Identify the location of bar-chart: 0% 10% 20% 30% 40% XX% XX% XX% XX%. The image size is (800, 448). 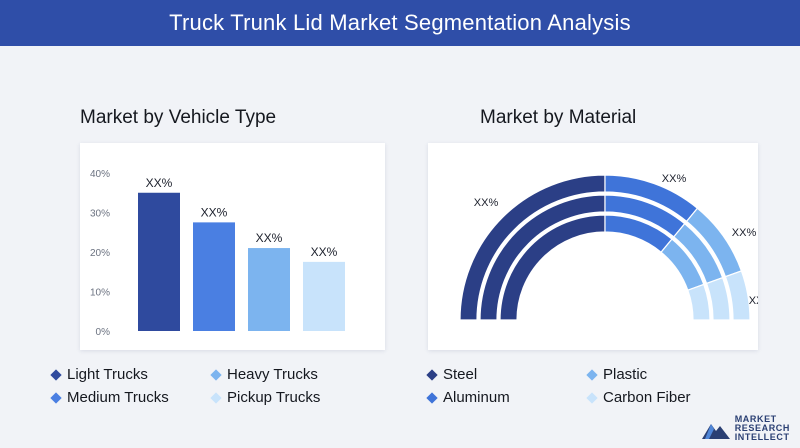
(217, 253).